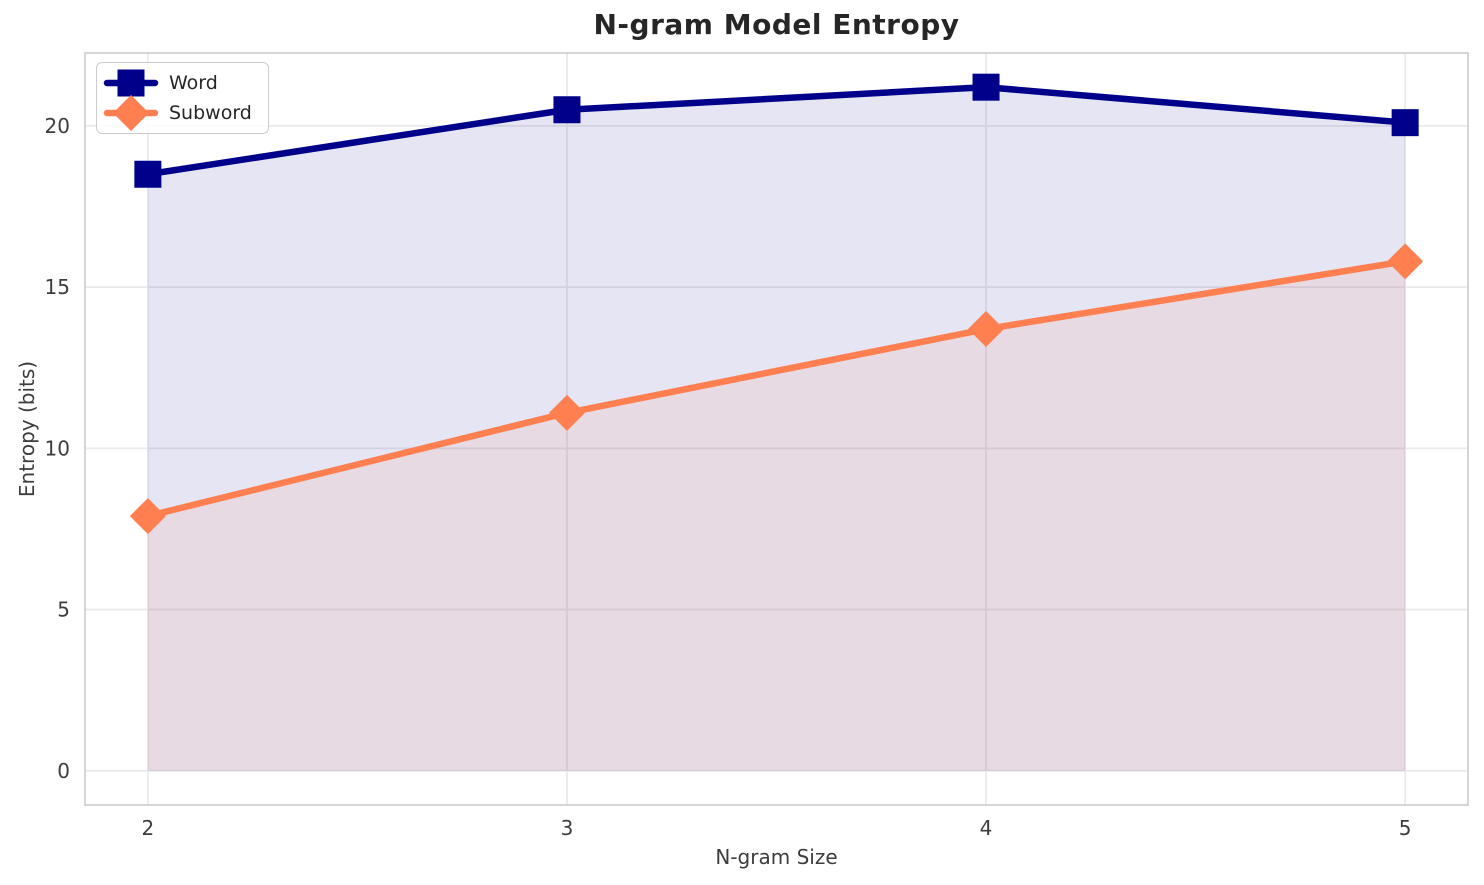  I want to click on x-tick-label-5: 5, so click(1405, 828).